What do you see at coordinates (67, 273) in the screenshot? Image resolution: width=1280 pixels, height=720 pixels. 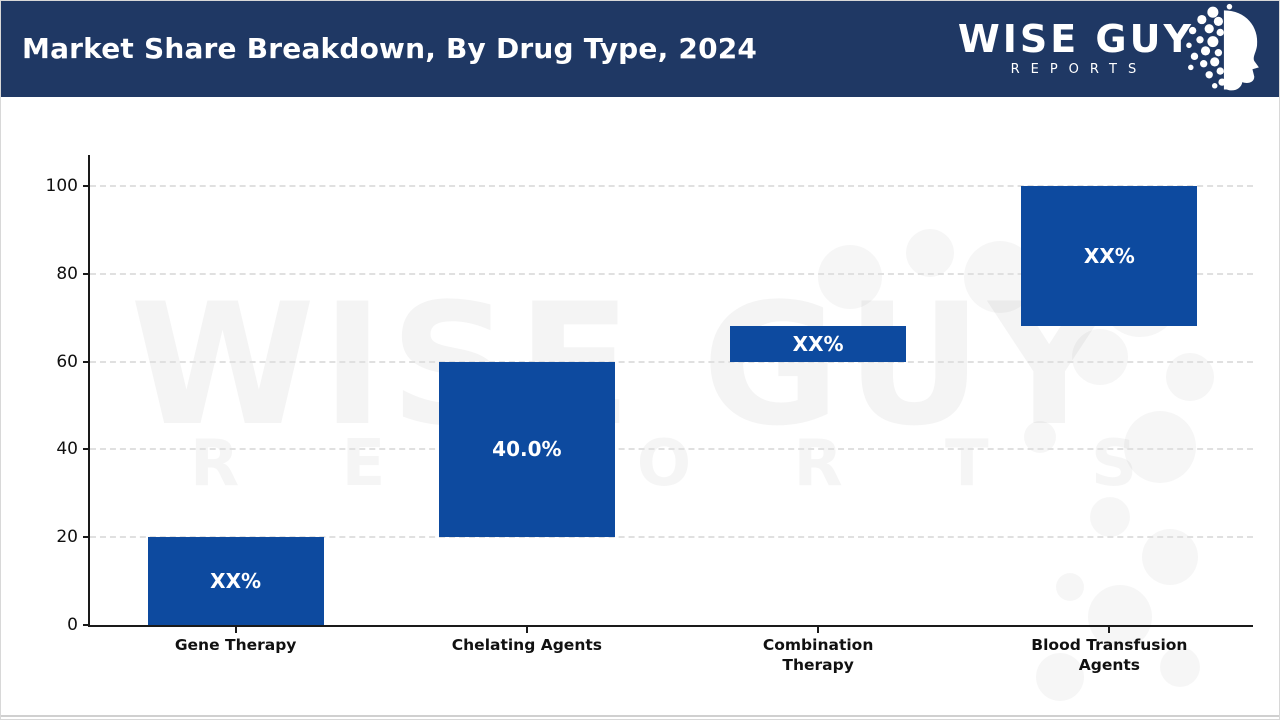 I see `y-axis-tick-label: 80` at bounding box center [67, 273].